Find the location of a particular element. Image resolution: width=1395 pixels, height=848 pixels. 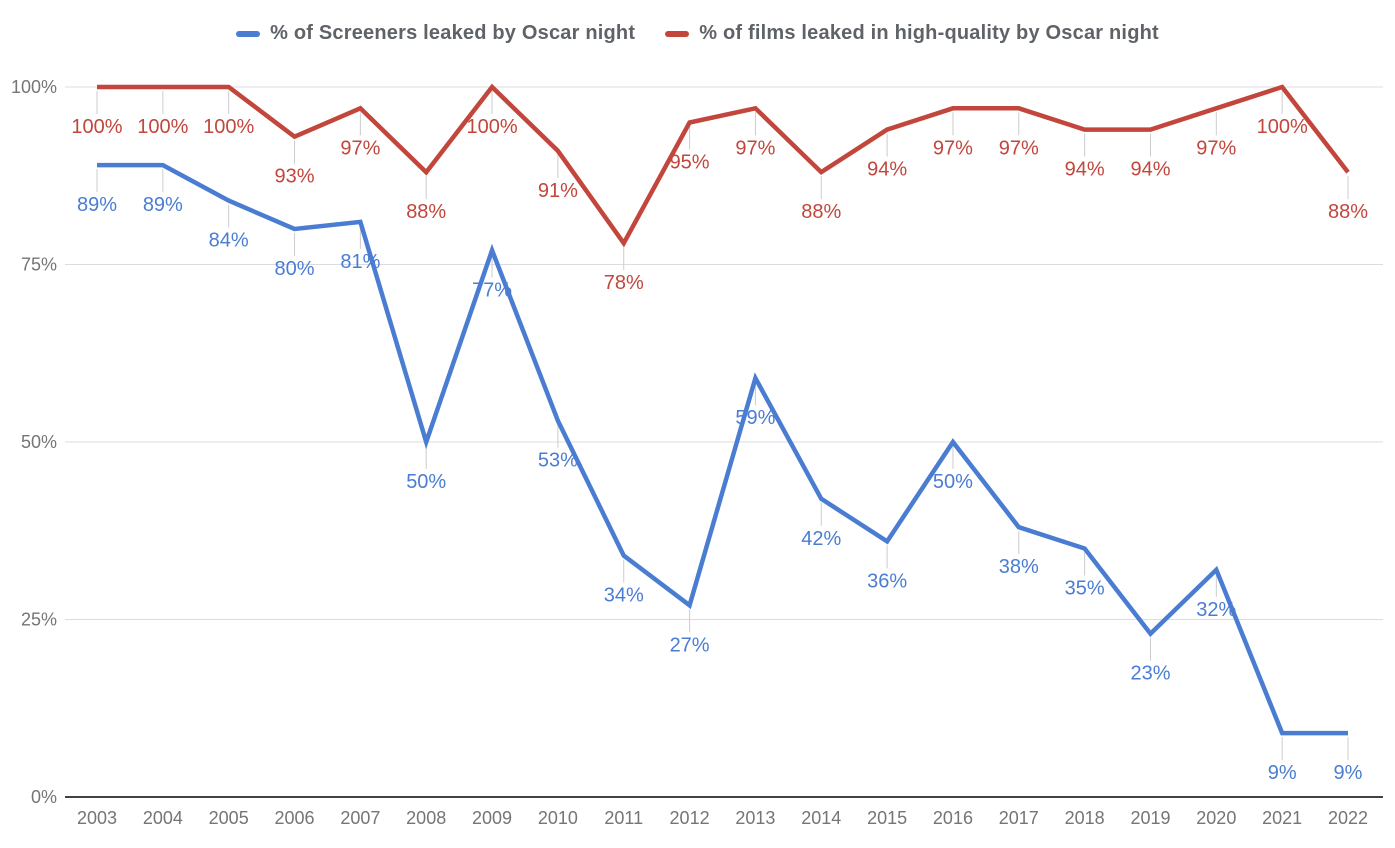

data-point-label: 78% is located at coordinates (624, 283).